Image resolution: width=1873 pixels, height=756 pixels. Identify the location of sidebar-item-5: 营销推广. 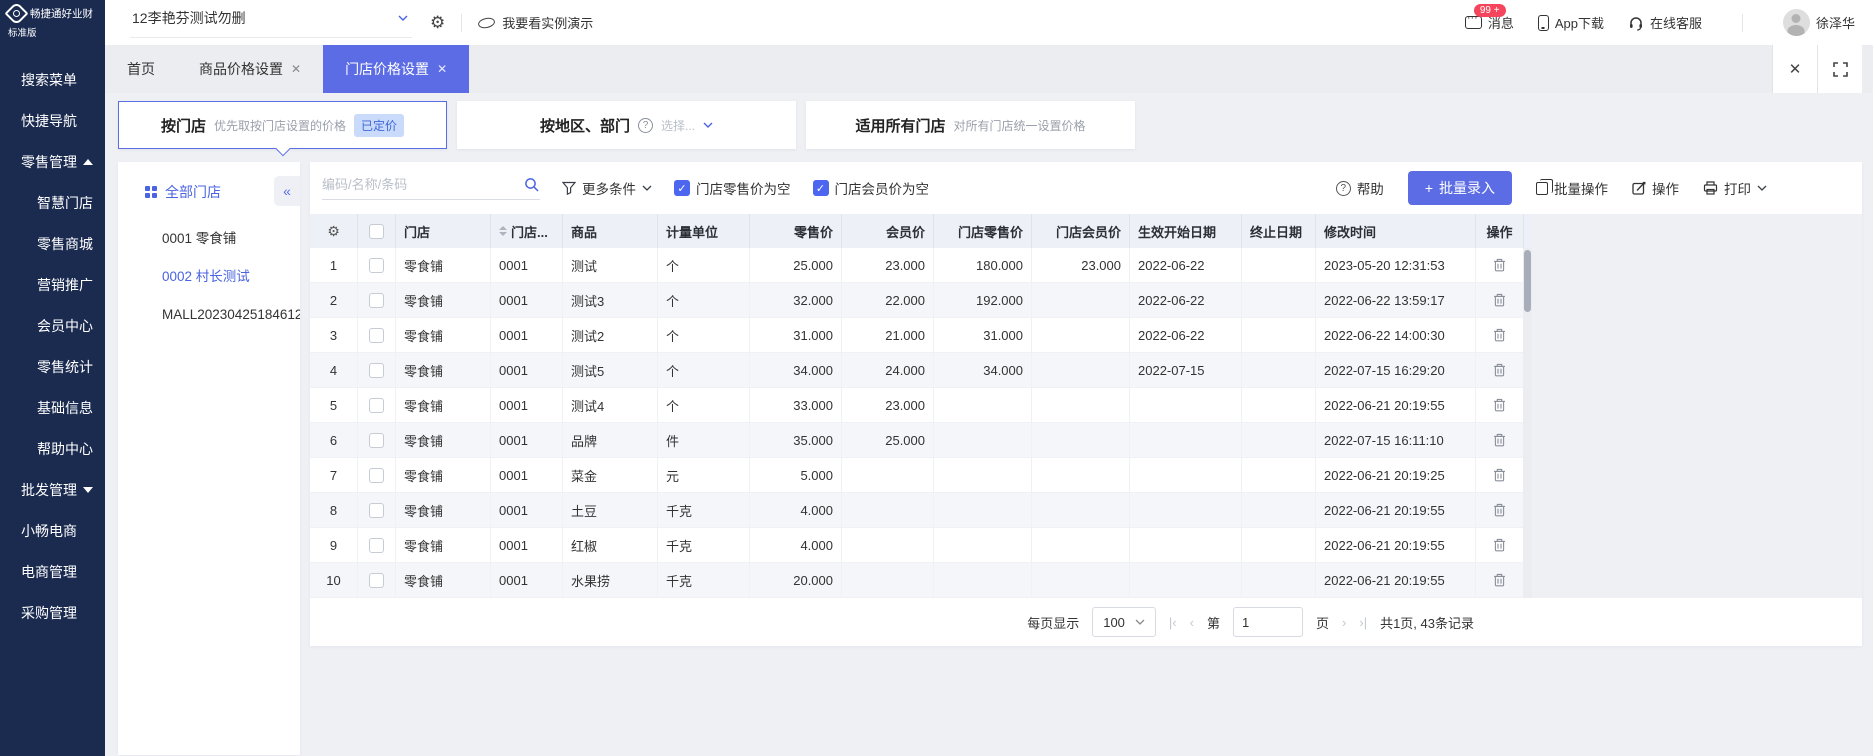
(52, 284).